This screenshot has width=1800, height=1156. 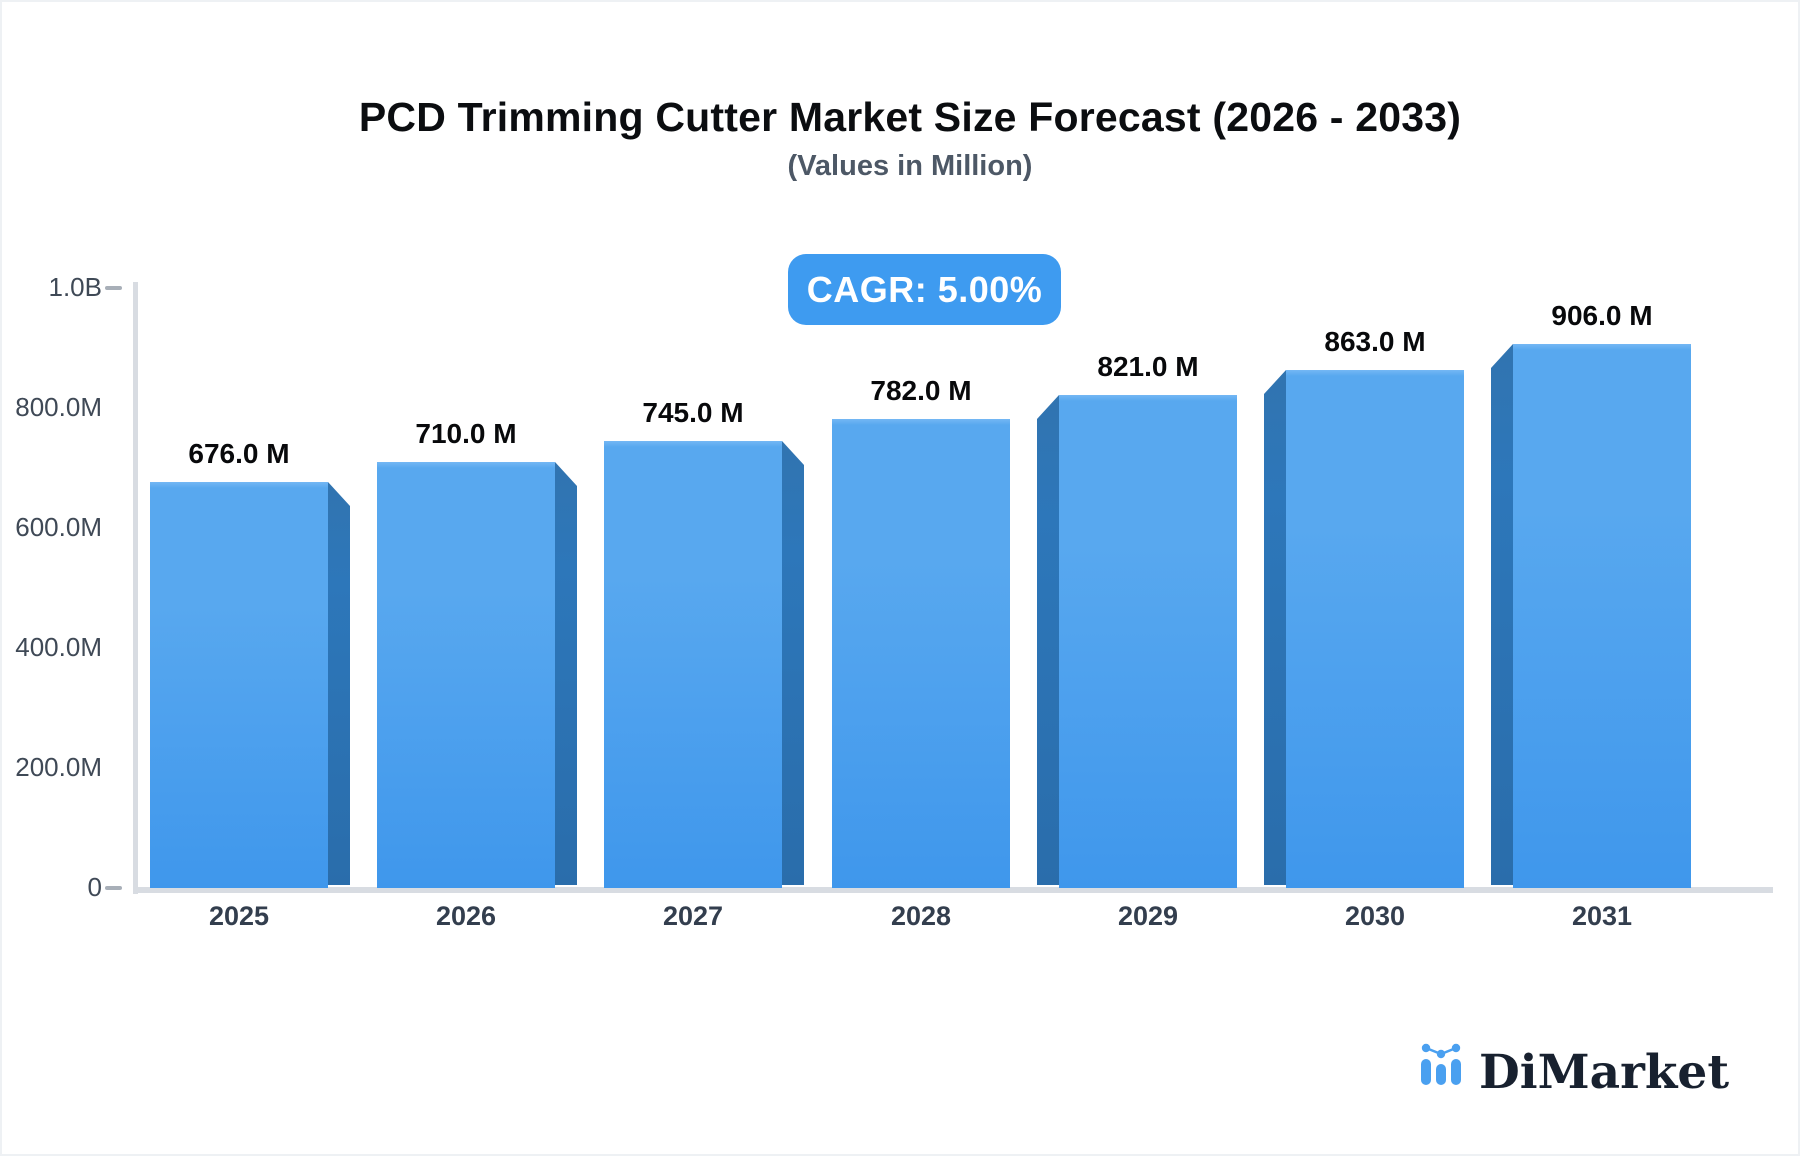 I want to click on bar-value-label-2028: 782.0 M, so click(x=921, y=390).